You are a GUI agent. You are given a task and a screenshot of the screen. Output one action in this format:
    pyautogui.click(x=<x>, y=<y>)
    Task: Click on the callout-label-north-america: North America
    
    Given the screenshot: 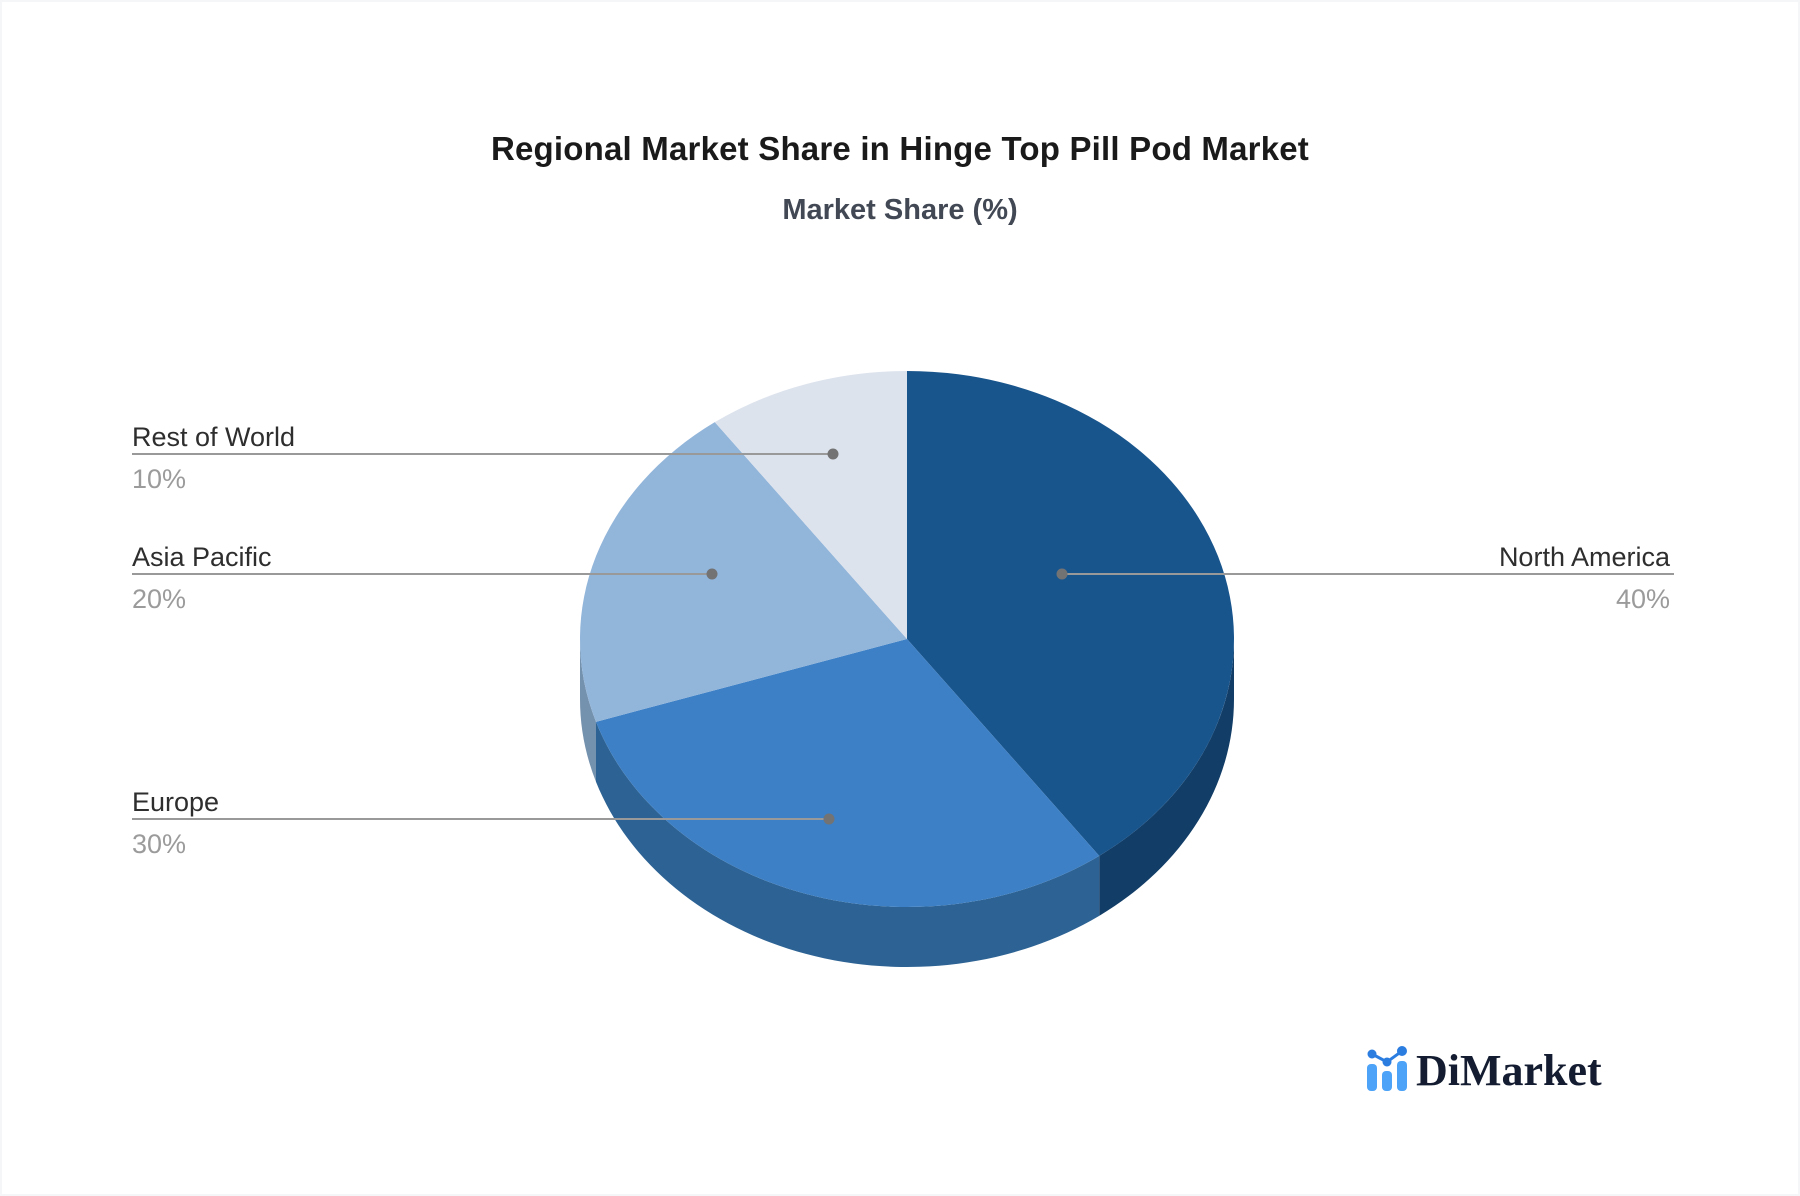 What is the action you would take?
    pyautogui.click(x=1584, y=557)
    